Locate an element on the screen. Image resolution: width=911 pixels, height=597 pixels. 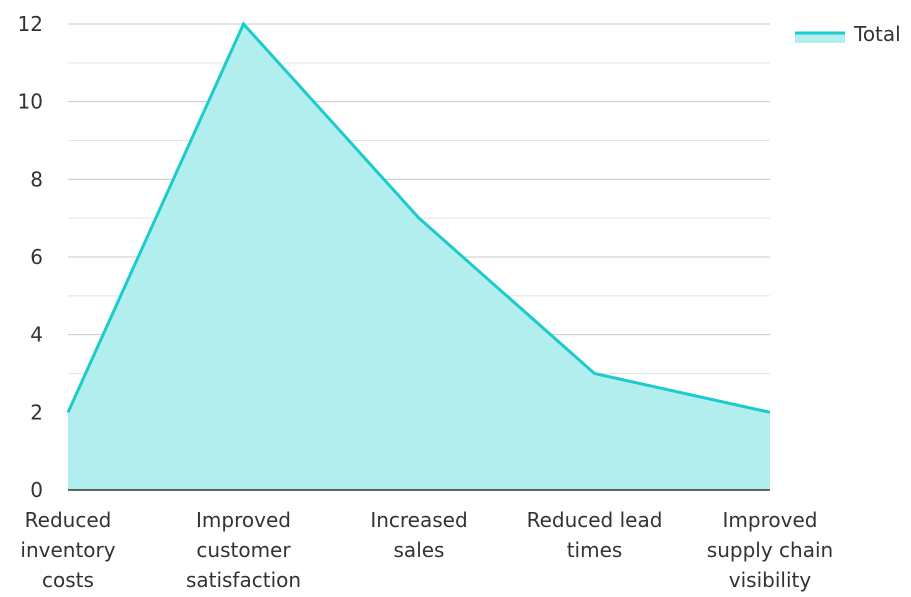
y-tick-label: 6 is located at coordinates (36, 257).